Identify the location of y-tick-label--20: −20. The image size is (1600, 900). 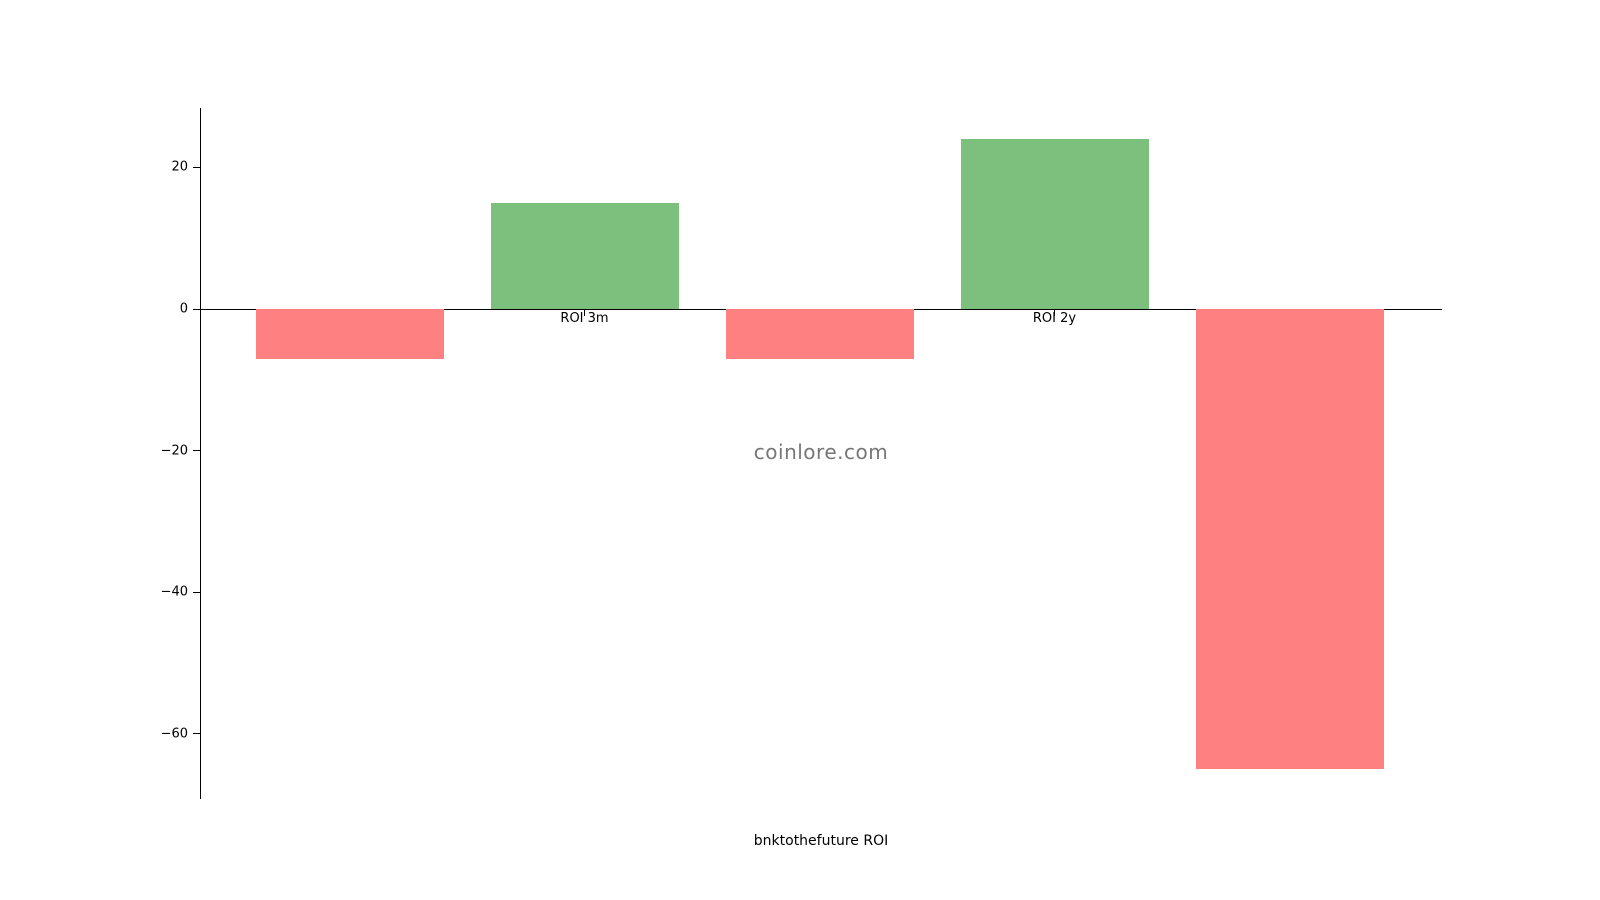
(174, 451).